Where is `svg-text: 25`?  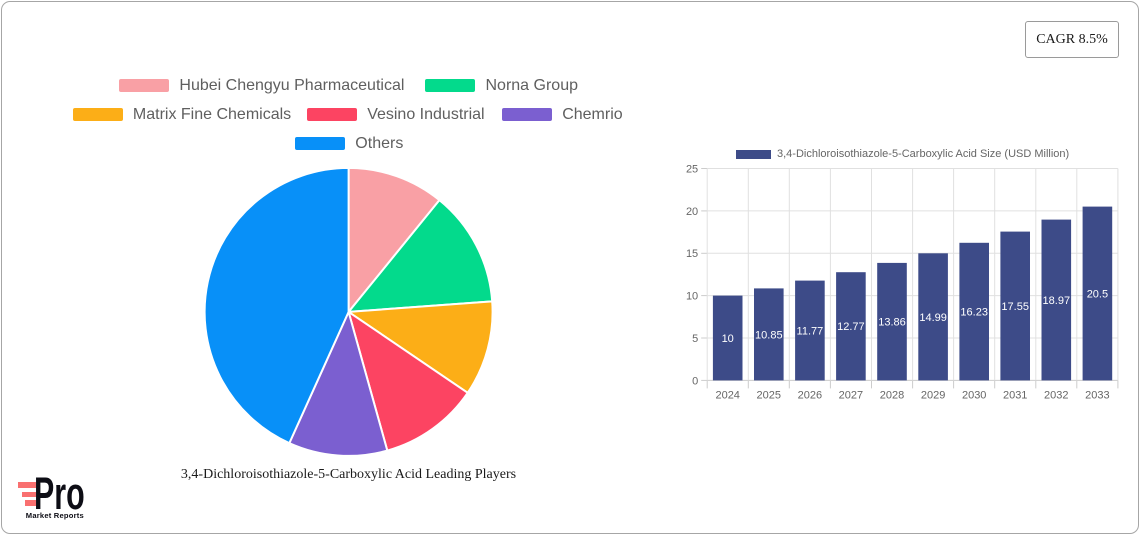
svg-text: 25 is located at coordinates (692, 169).